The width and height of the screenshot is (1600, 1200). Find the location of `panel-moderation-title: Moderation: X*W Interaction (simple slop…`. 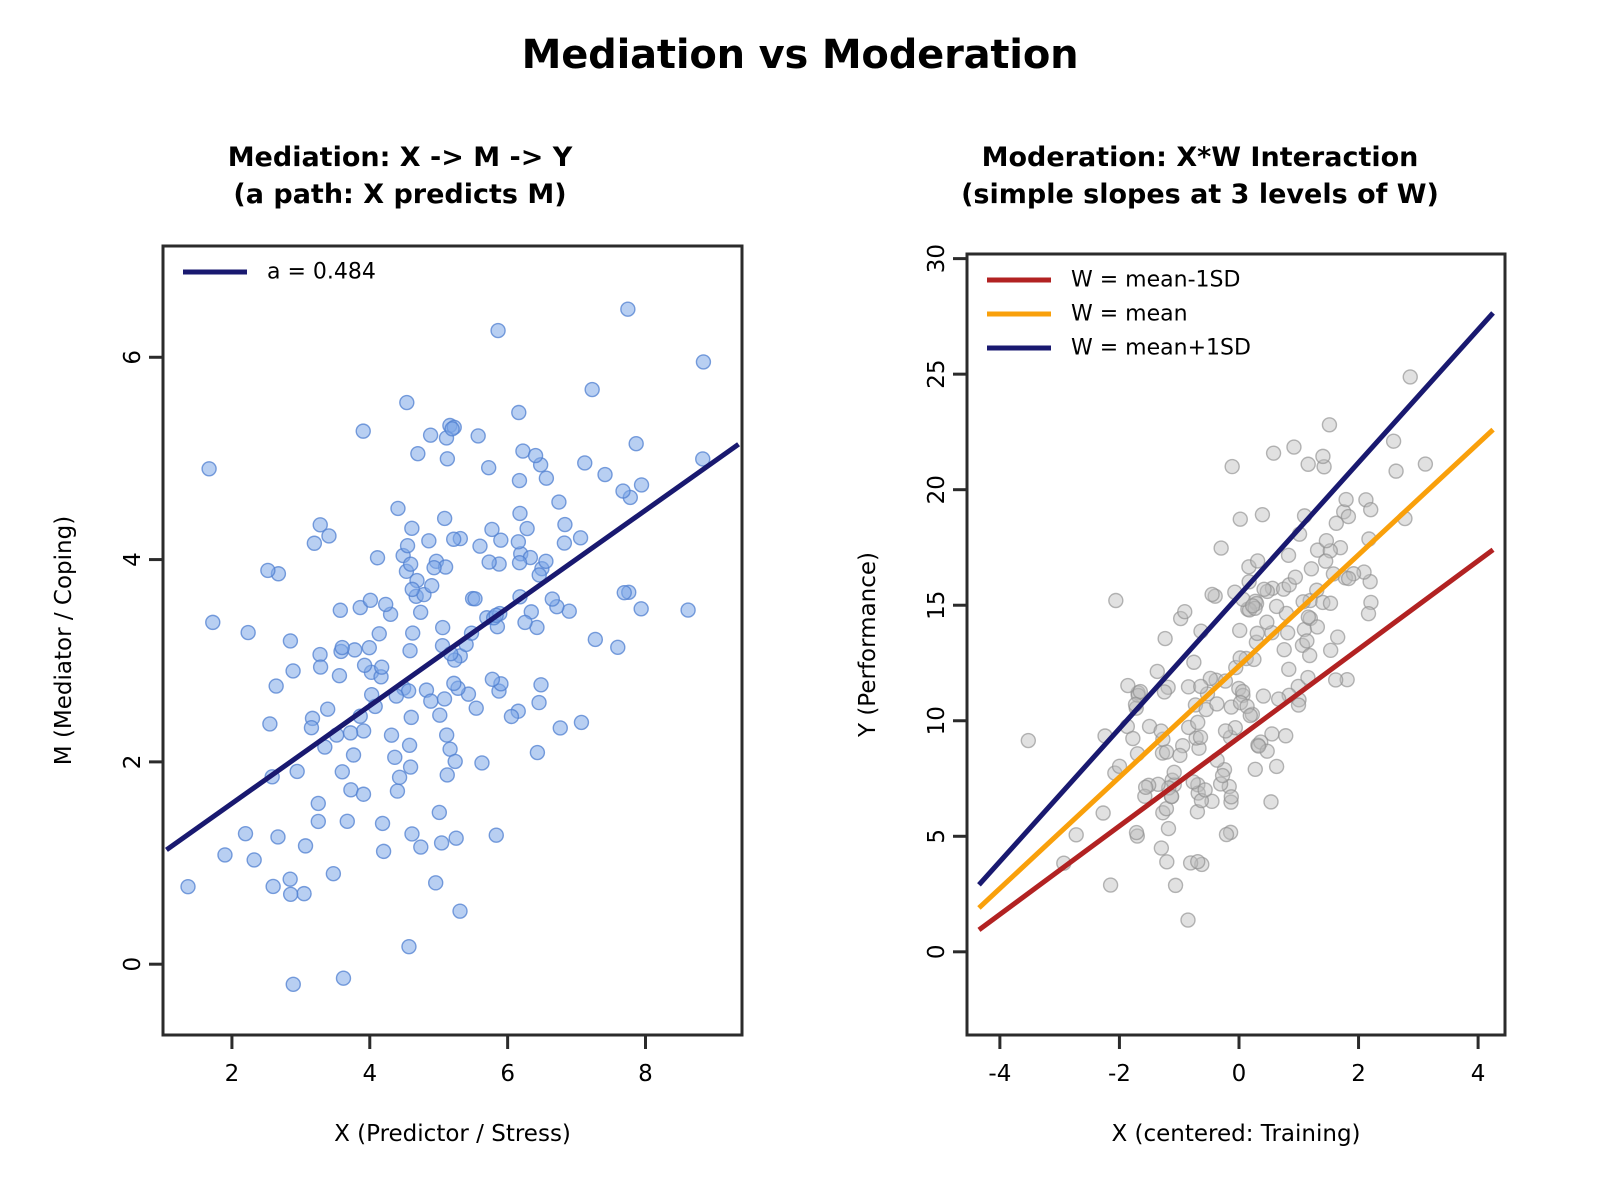

panel-moderation-title: Moderation: X*W Interaction (simple slop… is located at coordinates (1200, 176).